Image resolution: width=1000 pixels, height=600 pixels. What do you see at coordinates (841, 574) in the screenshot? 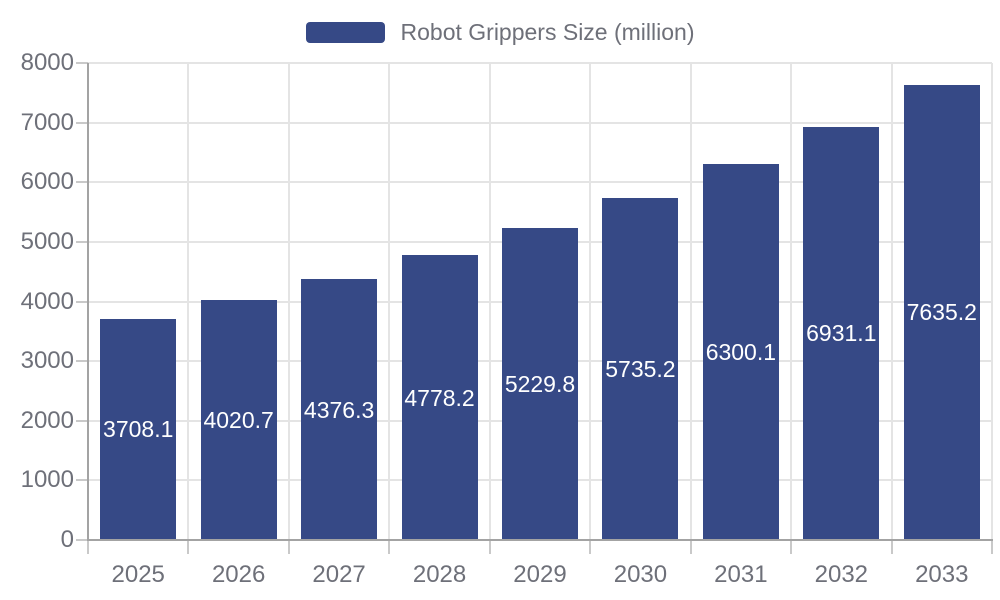
I see `x-axis-tick-label: 2032` at bounding box center [841, 574].